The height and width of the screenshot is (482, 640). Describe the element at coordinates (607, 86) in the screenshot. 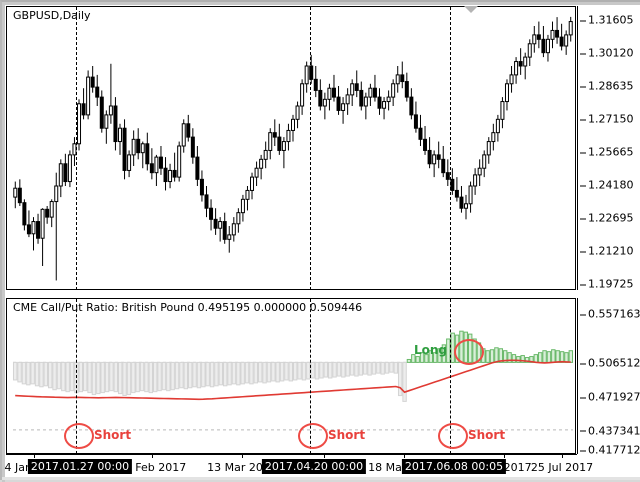

I see `price-axis-tick: 1.28635` at that location.